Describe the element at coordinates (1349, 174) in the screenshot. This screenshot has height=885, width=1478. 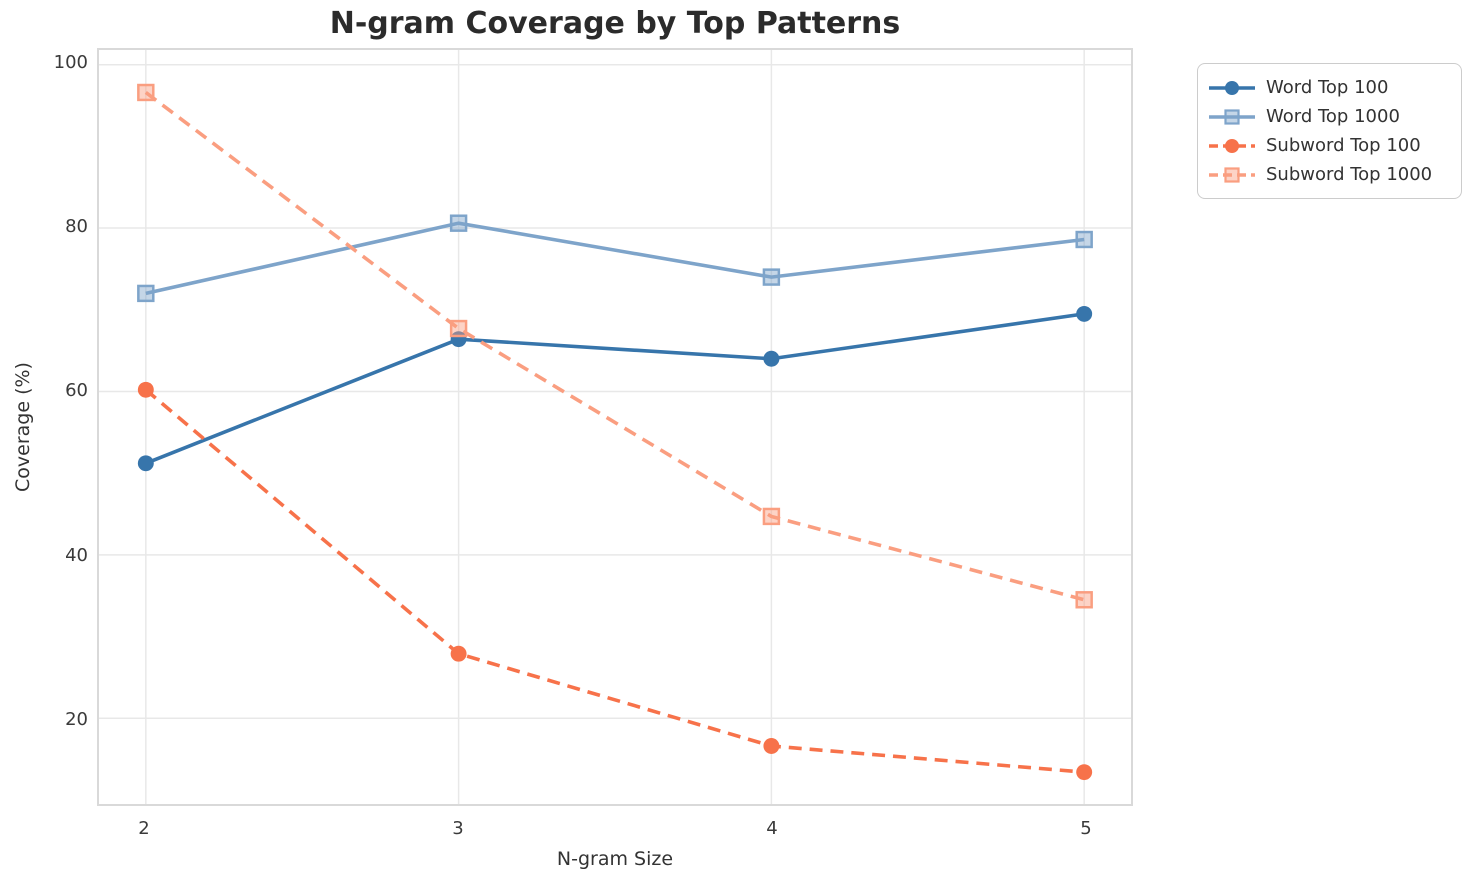
I see `legend-label: Subword Top 1000` at that location.